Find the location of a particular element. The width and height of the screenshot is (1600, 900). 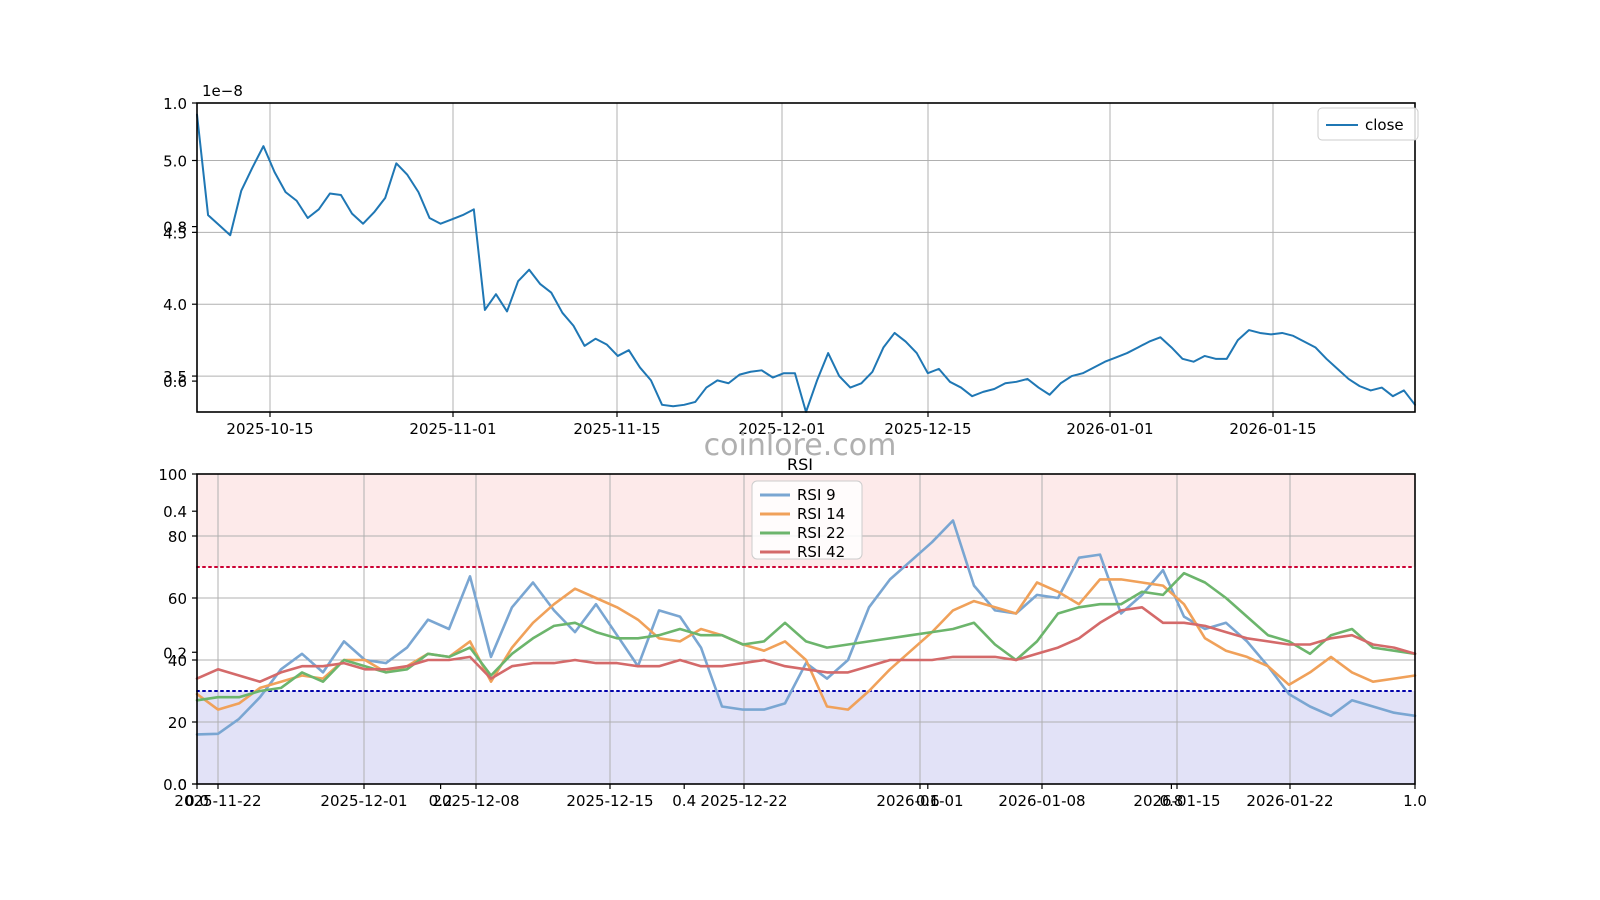

price-xtick-label: 2026-01-15 is located at coordinates (1272, 429).